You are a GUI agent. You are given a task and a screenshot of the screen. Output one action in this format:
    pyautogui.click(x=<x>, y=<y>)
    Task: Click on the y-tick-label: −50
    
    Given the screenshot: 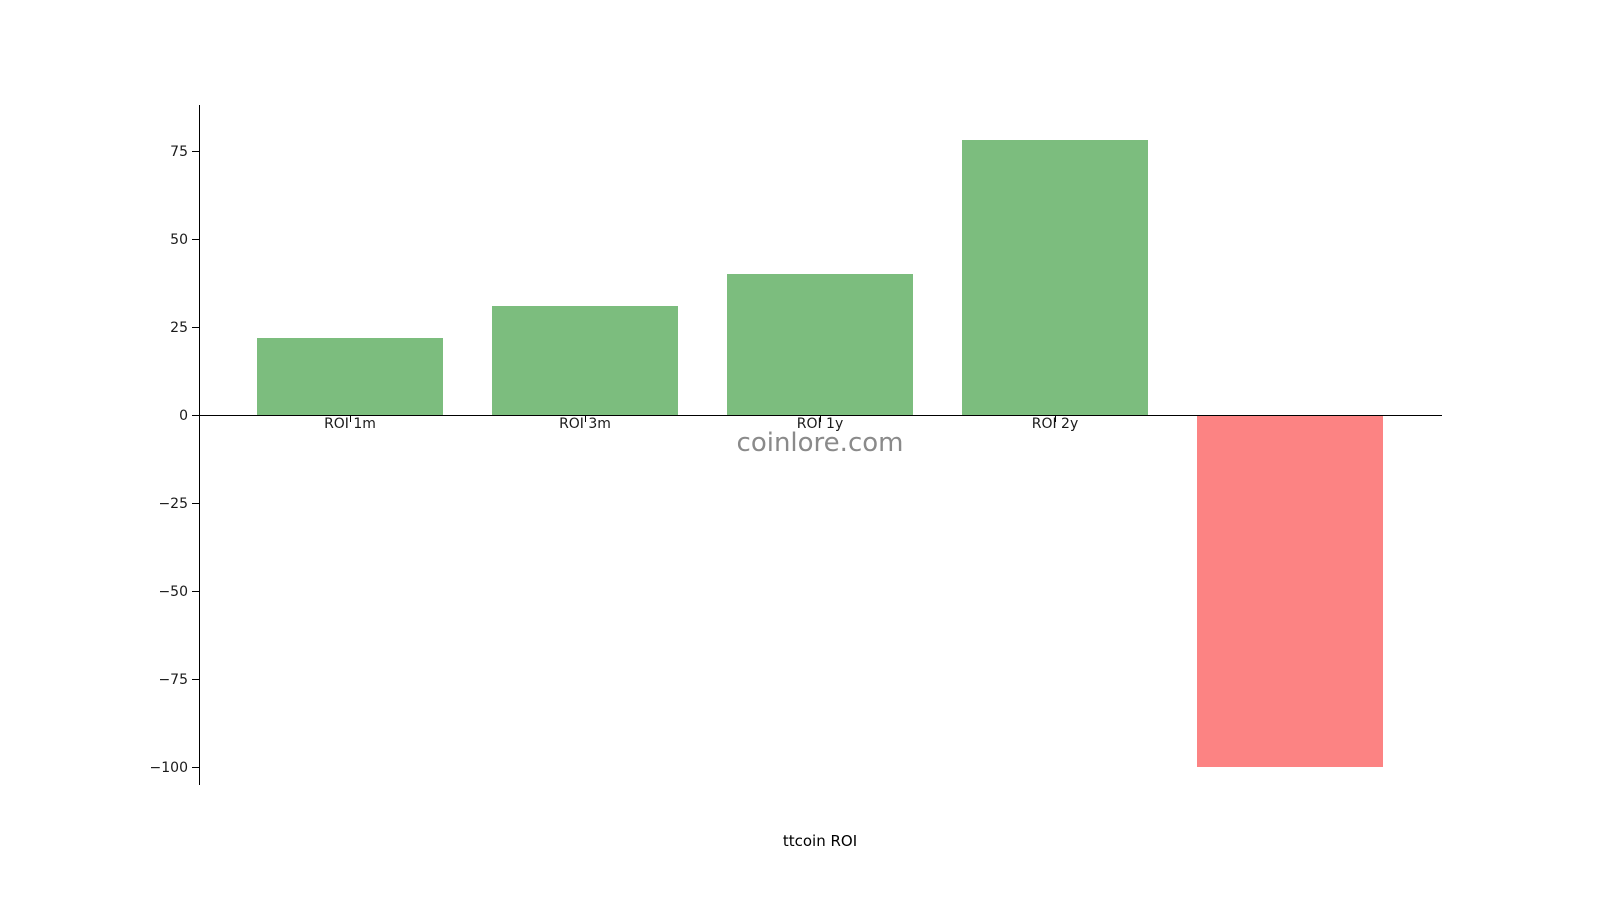 What is the action you would take?
    pyautogui.click(x=173, y=591)
    